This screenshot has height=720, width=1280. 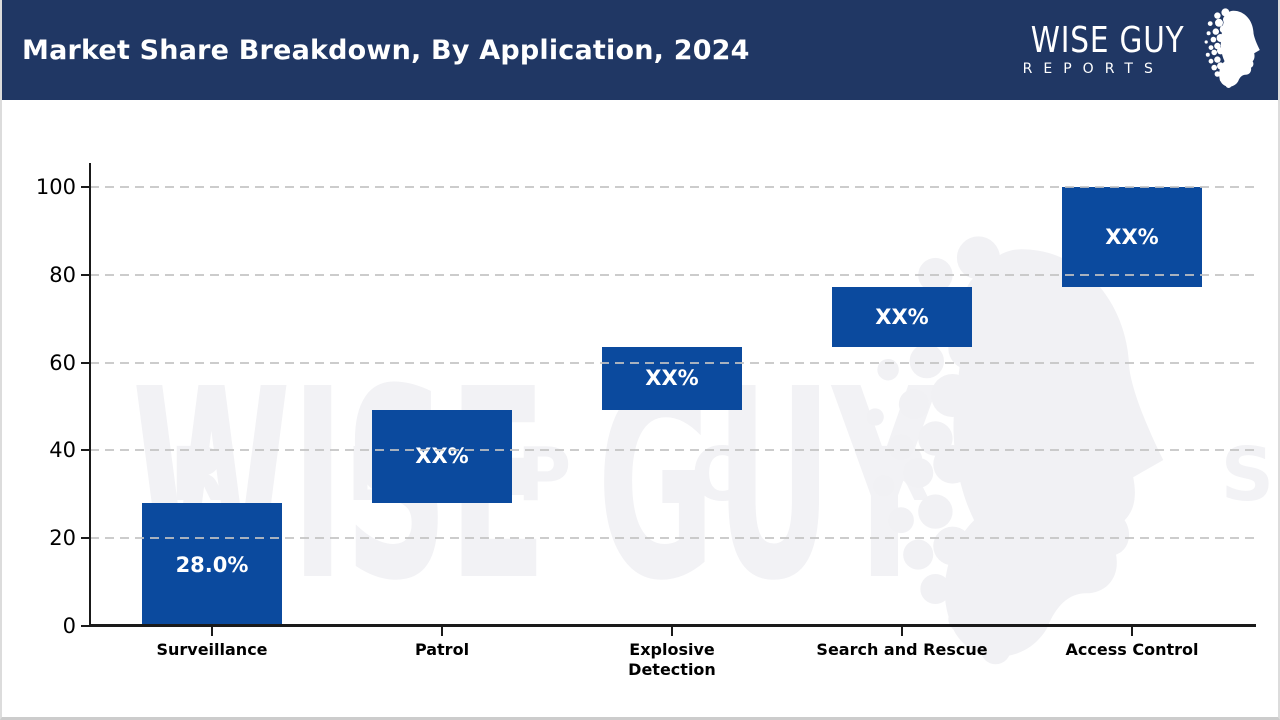 I want to click on y-tick-label-20: 20, so click(x=62, y=538).